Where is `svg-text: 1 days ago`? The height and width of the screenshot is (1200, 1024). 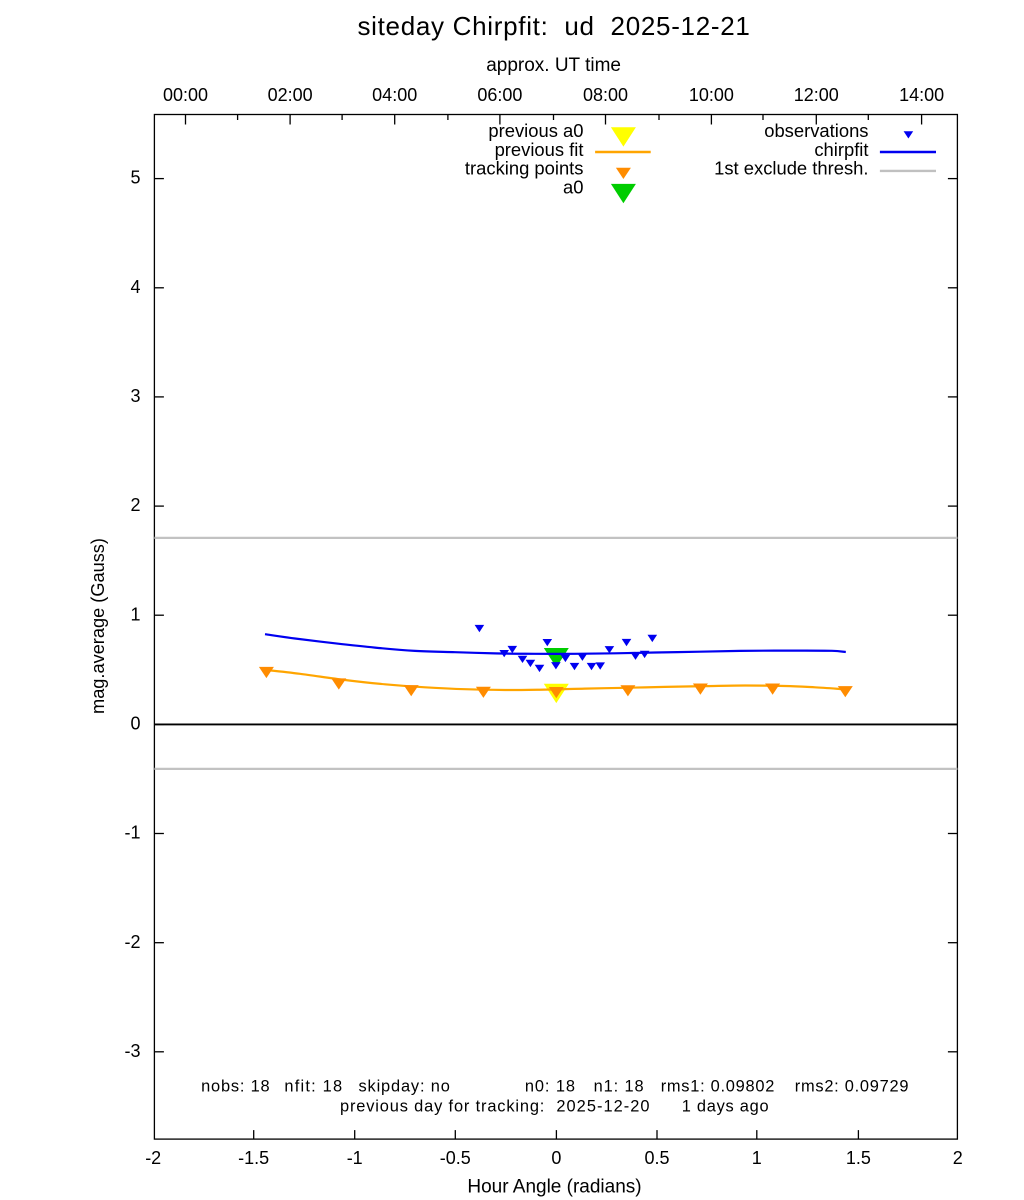
svg-text: 1 days ago is located at coordinates (726, 1106).